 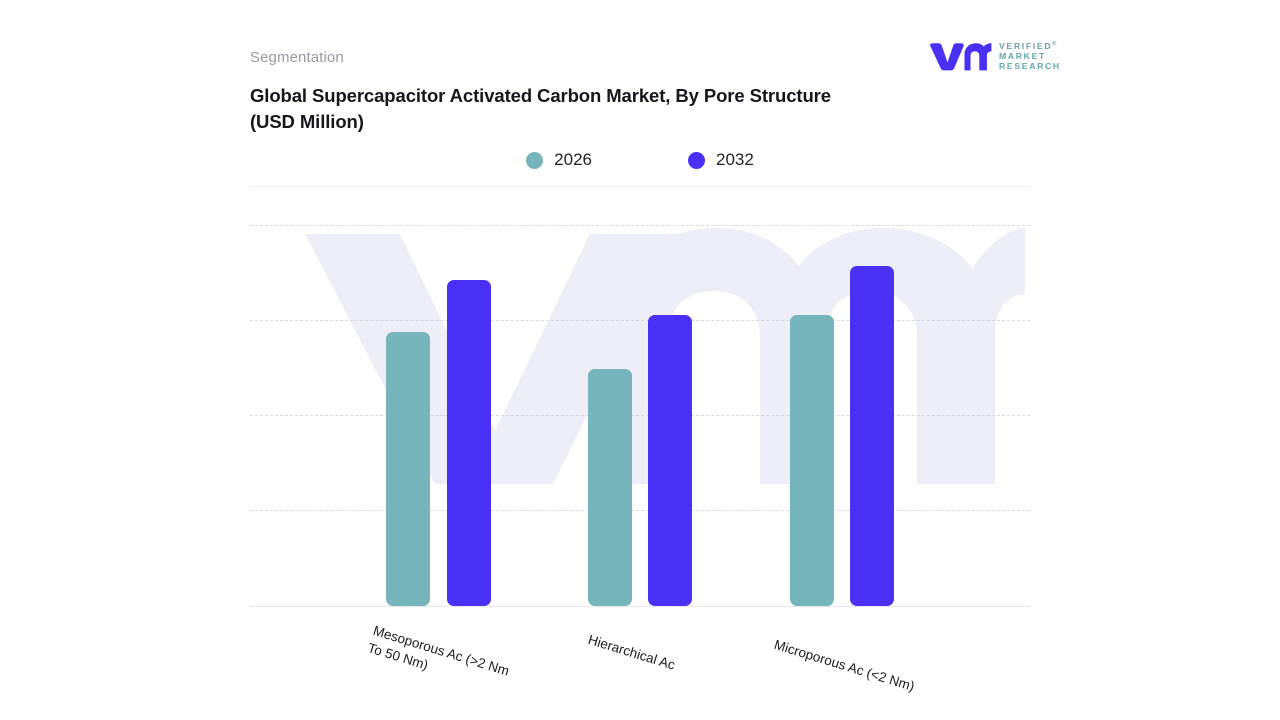 I want to click on header-divider, so click(x=640, y=186).